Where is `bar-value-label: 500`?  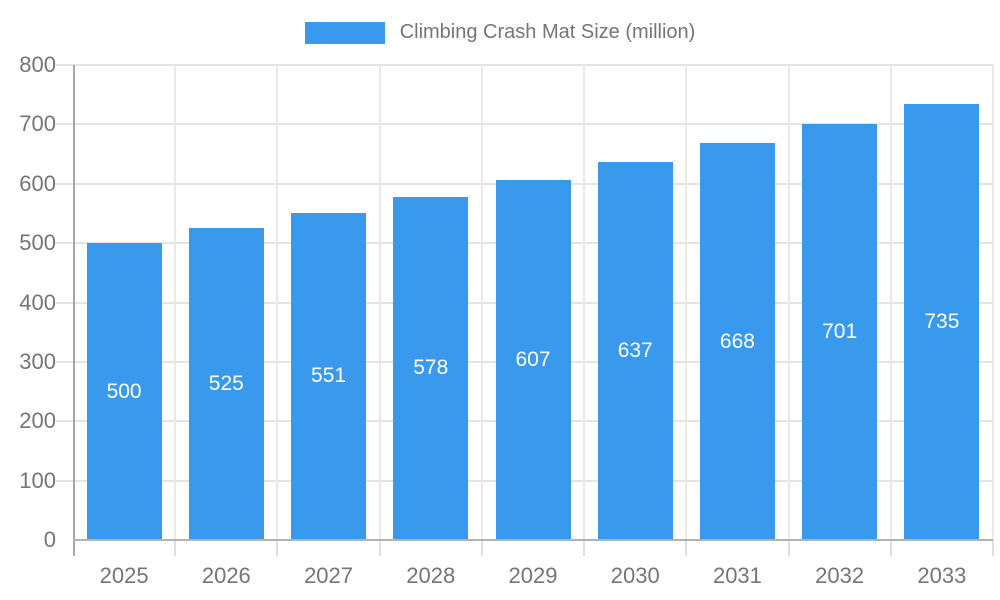
bar-value-label: 500 is located at coordinates (124, 391).